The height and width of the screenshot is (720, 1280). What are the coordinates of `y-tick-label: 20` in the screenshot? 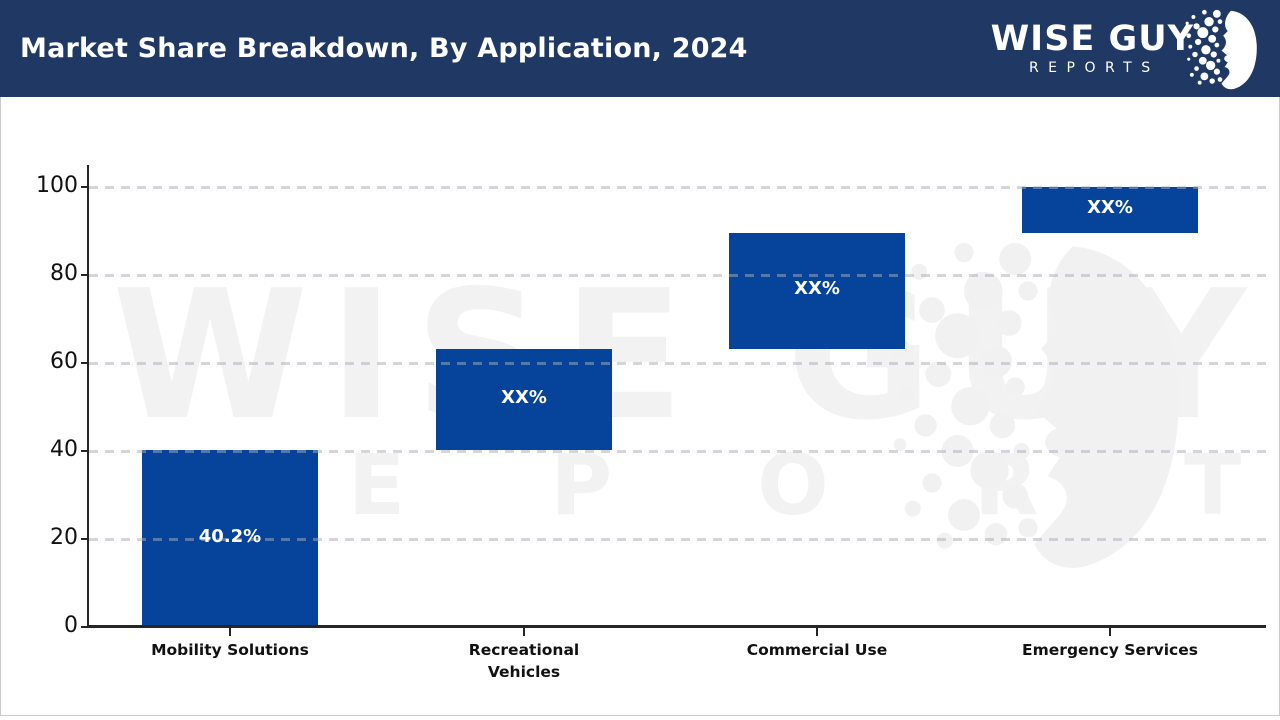 It's located at (64, 537).